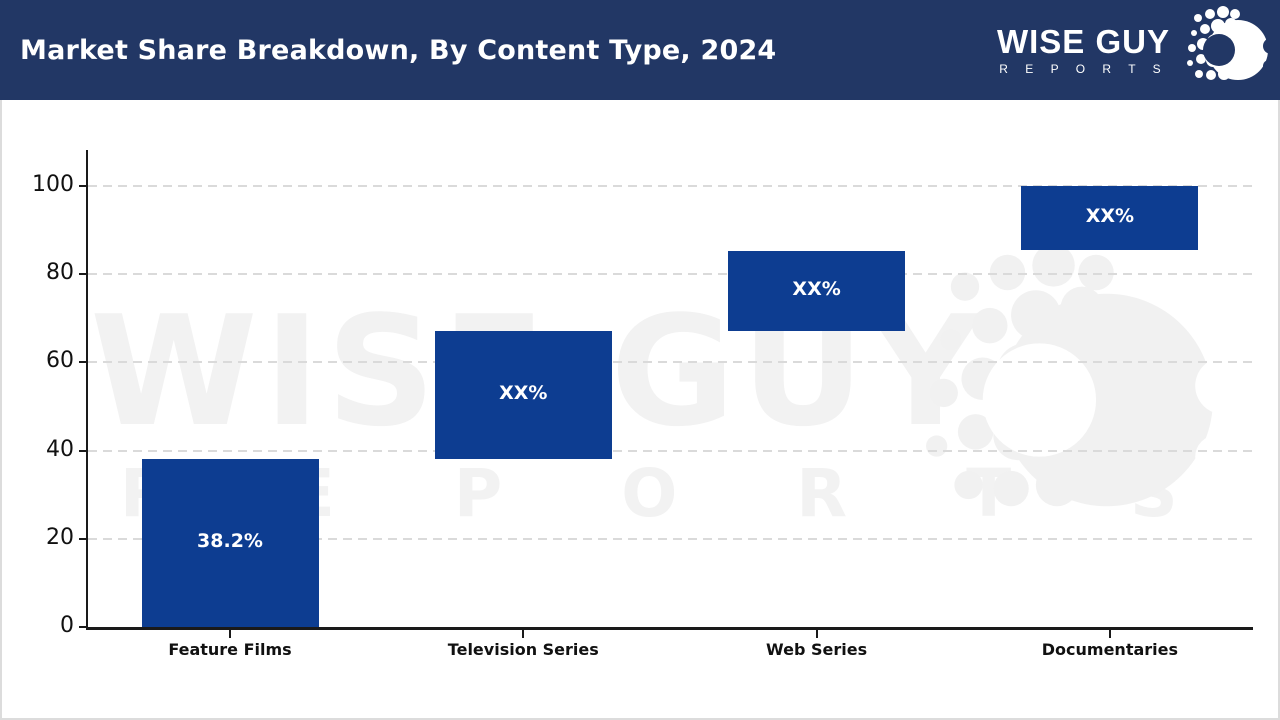  I want to click on bar-1: XX%, so click(523, 394).